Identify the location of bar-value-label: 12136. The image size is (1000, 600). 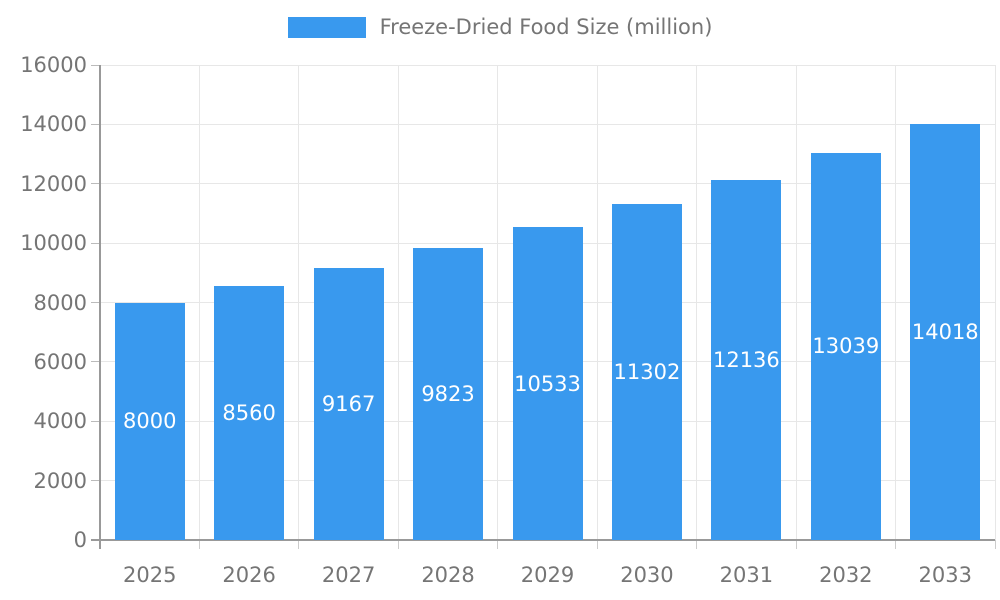
(746, 359).